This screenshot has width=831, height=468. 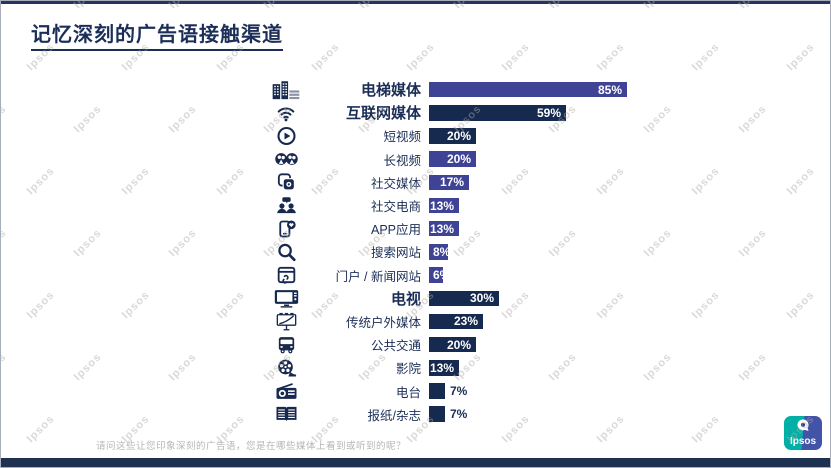 I want to click on stacked-apps-icon, so click(x=286, y=182).